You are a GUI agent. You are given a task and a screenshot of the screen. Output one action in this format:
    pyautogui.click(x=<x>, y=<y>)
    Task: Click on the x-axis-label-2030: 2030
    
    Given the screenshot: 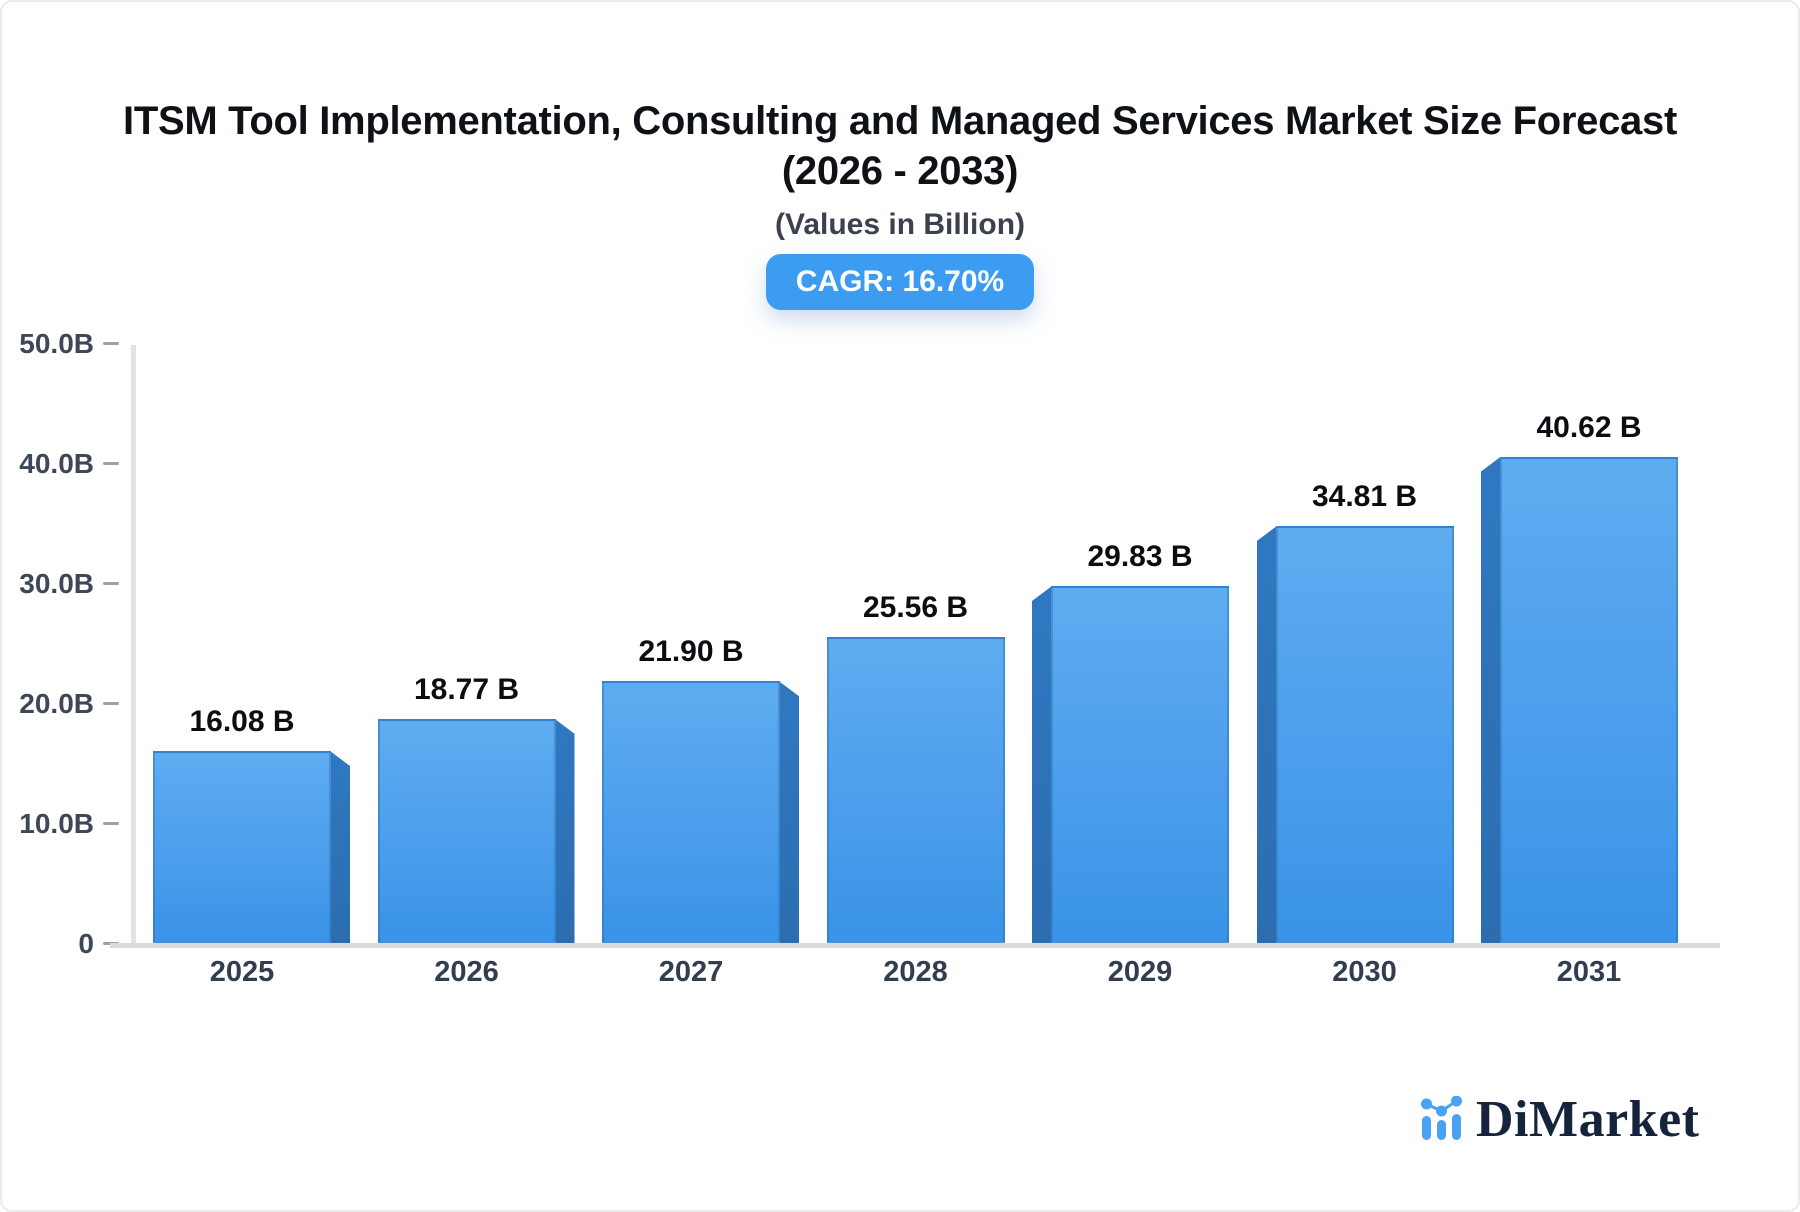 What is the action you would take?
    pyautogui.click(x=1364, y=972)
    